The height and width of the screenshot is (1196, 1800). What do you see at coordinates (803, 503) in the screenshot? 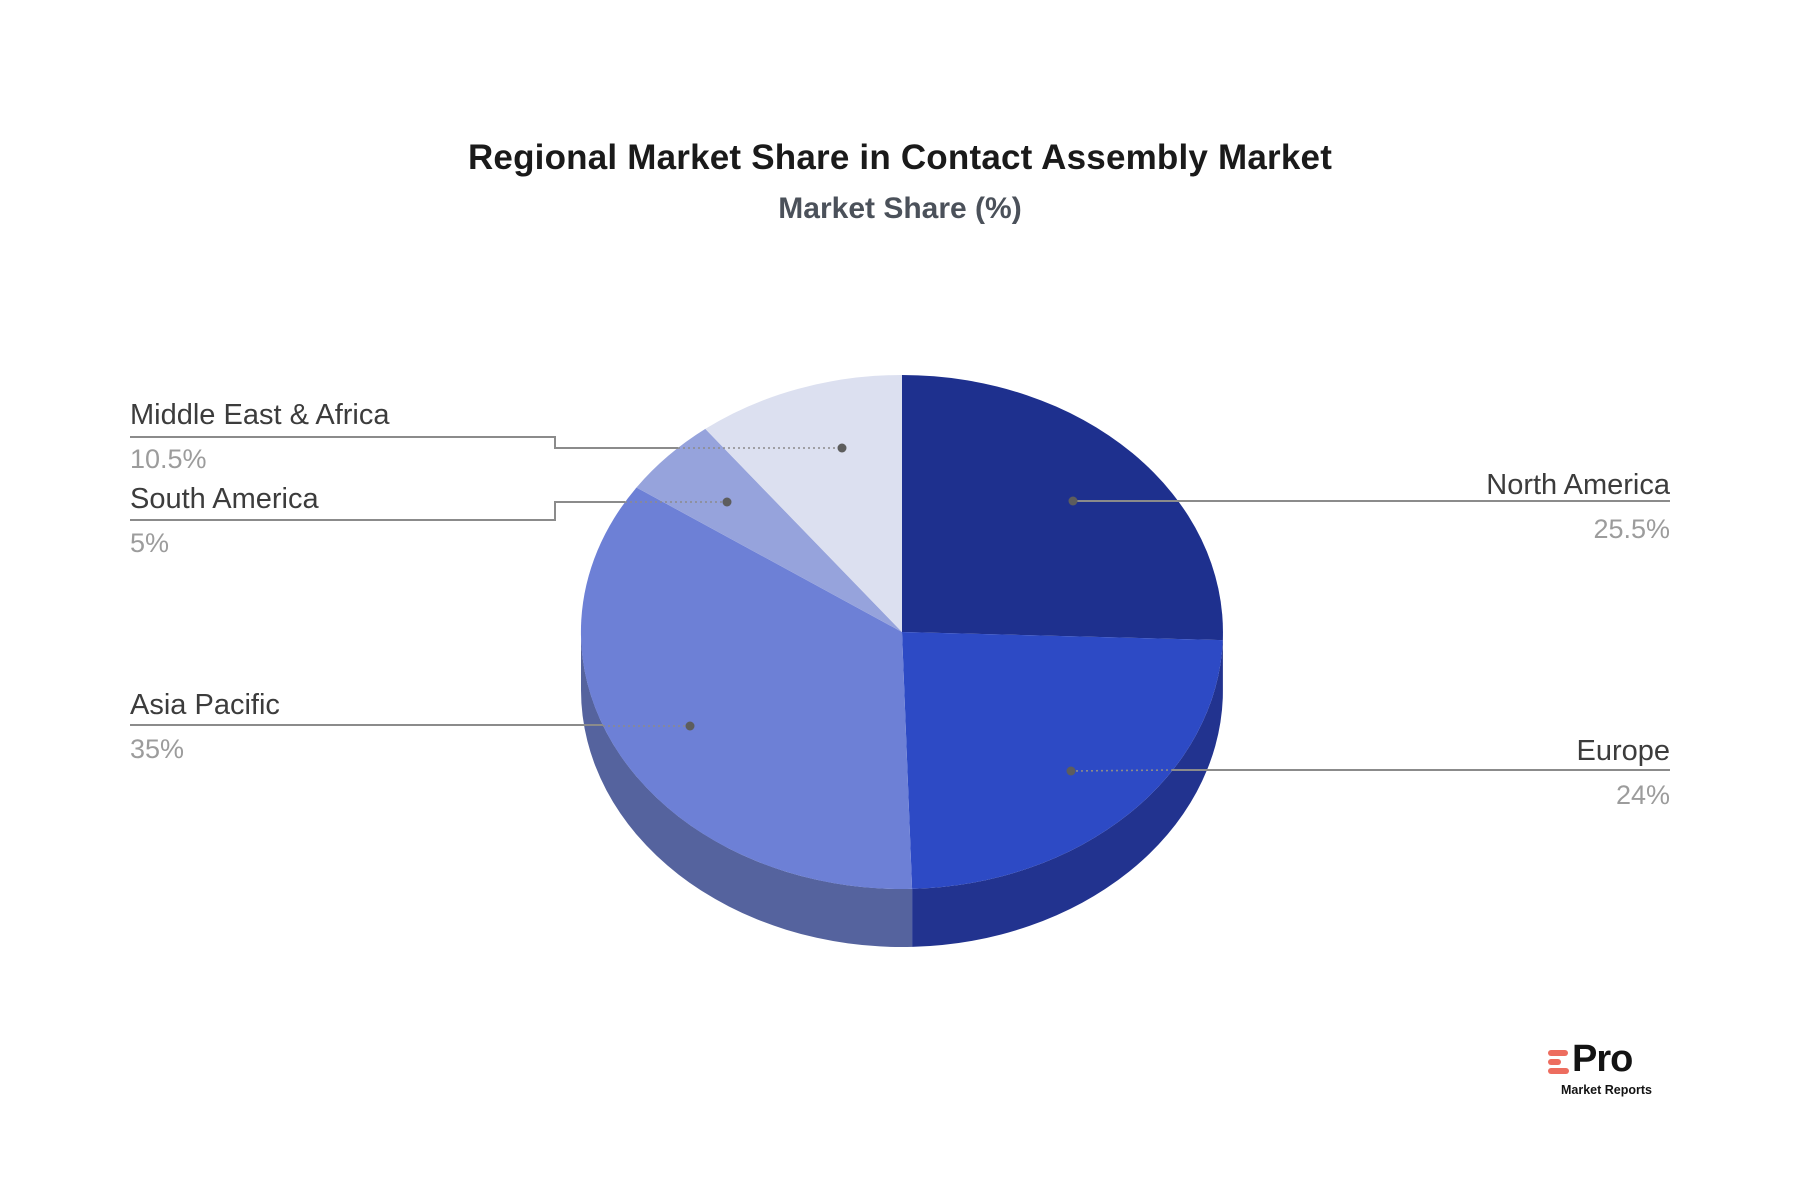
I see `pie-slice-middle-east-africa` at bounding box center [803, 503].